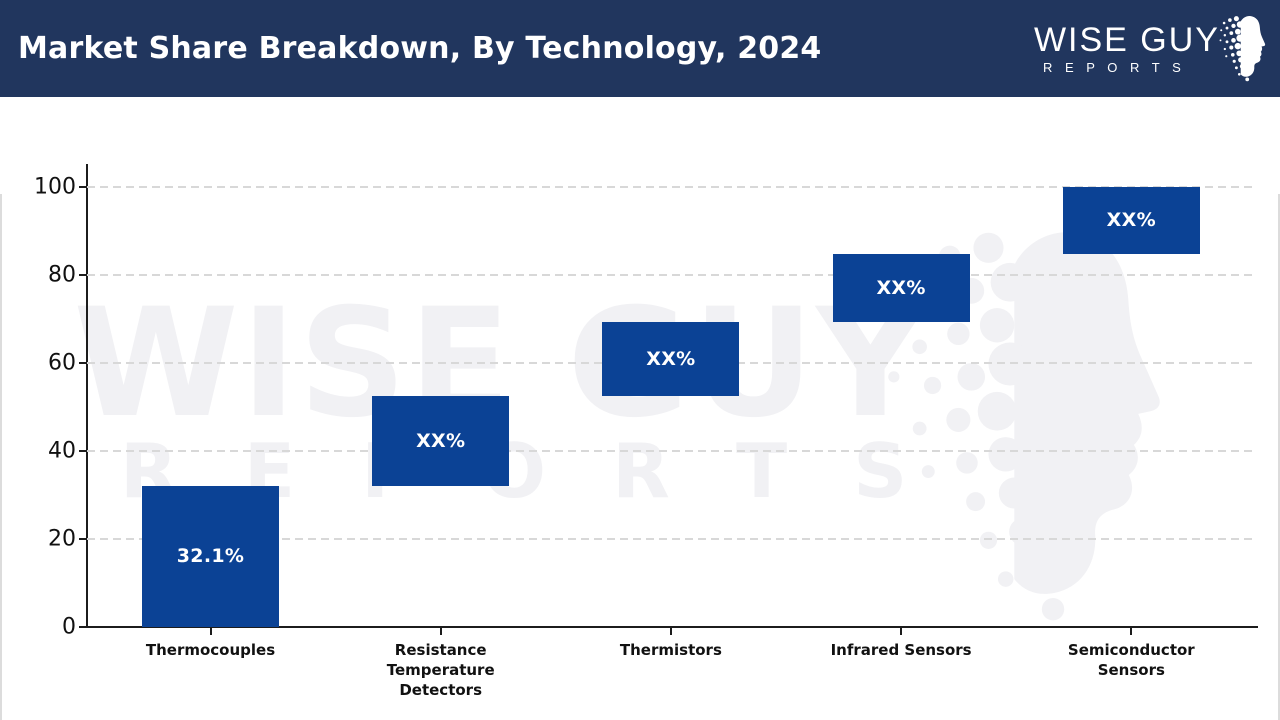  What do you see at coordinates (1126, 39) in the screenshot?
I see `logo-brand: WISE GUY` at bounding box center [1126, 39].